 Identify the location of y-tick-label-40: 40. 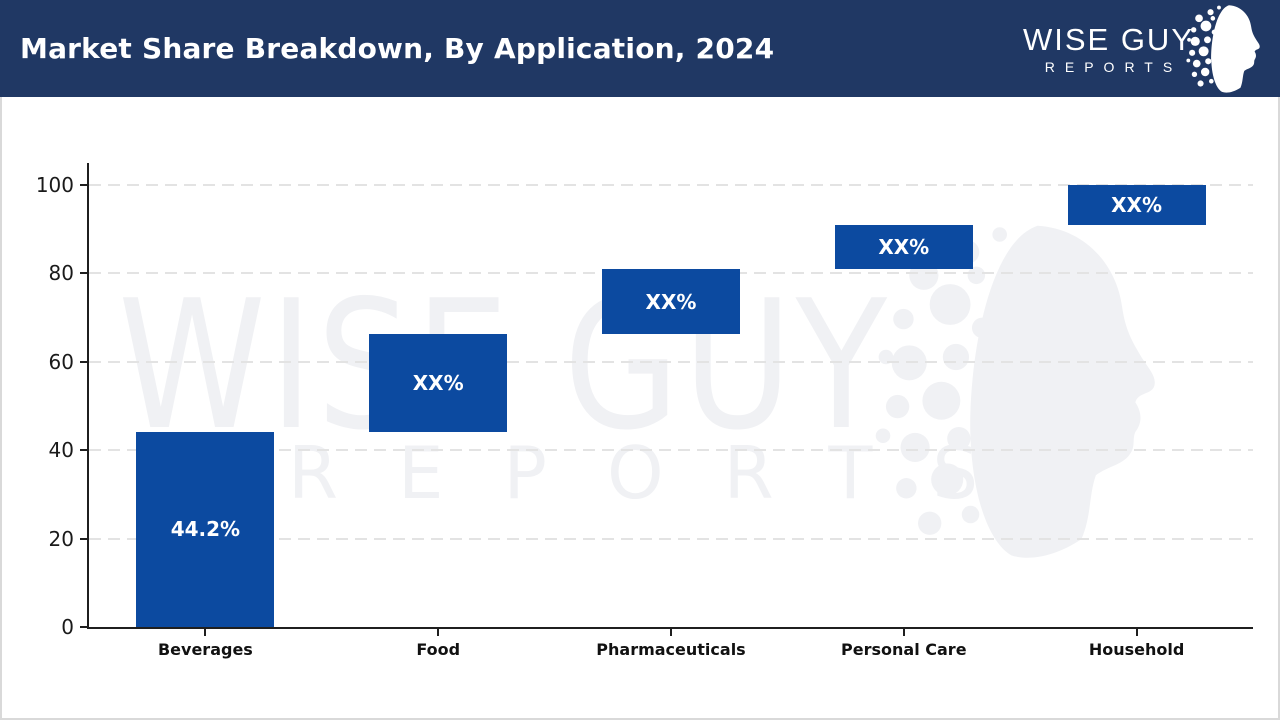
(61, 450).